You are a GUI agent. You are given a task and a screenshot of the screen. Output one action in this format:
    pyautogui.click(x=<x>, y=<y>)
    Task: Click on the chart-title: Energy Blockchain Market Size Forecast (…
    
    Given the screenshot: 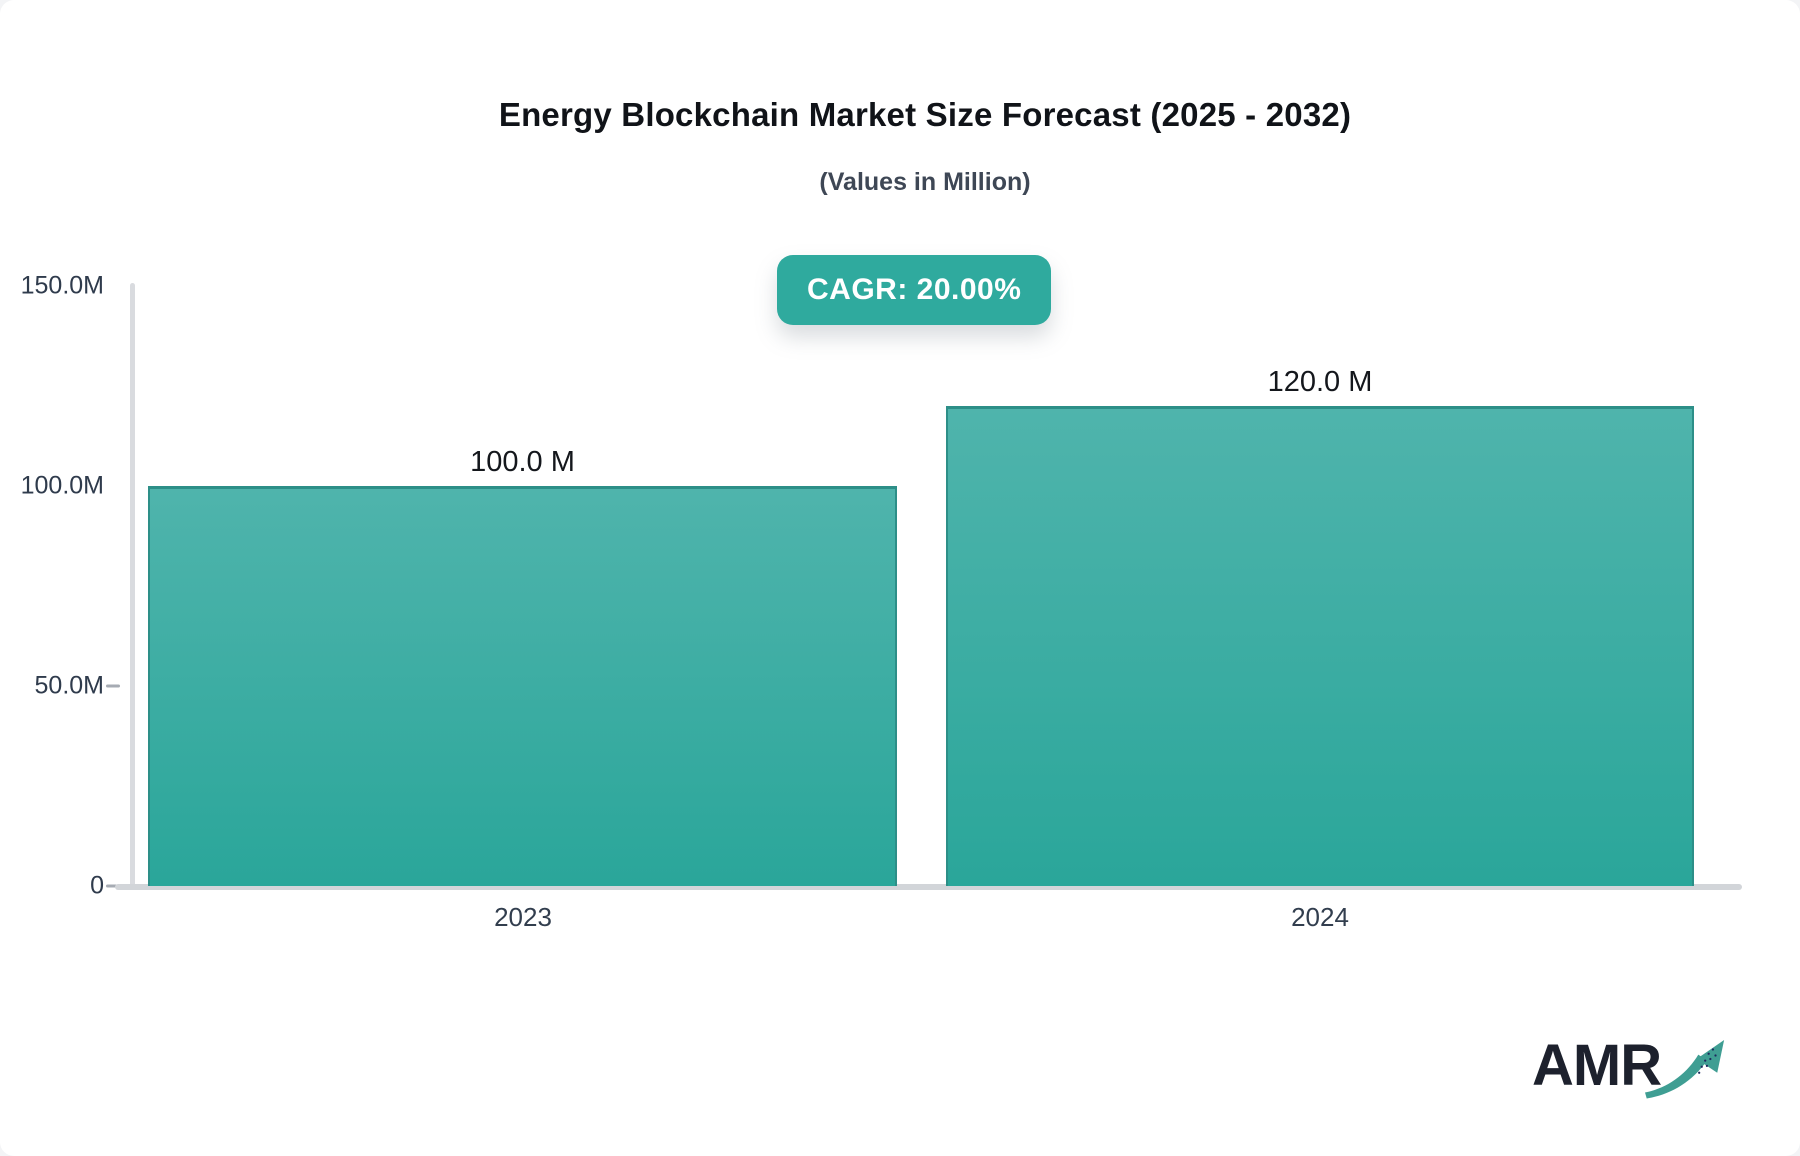 What is the action you would take?
    pyautogui.click(x=925, y=114)
    